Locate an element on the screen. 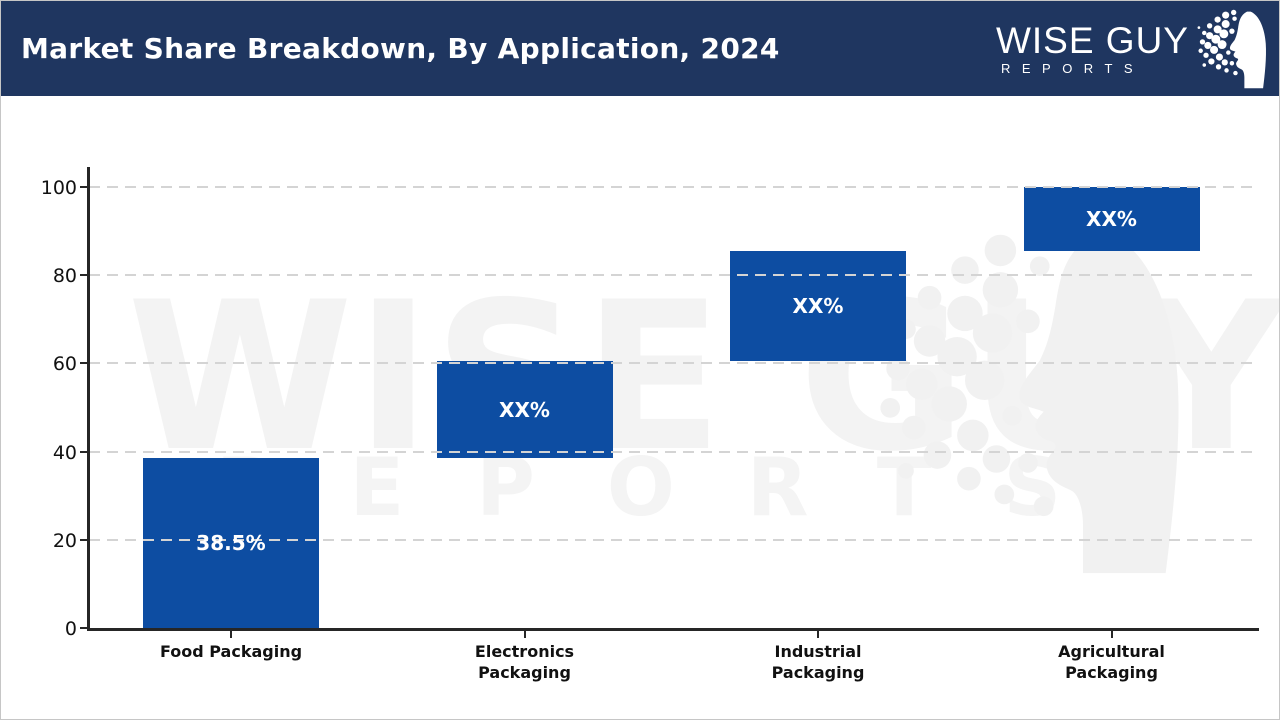 The width and height of the screenshot is (1280, 720). x-axis-line is located at coordinates (673, 629).